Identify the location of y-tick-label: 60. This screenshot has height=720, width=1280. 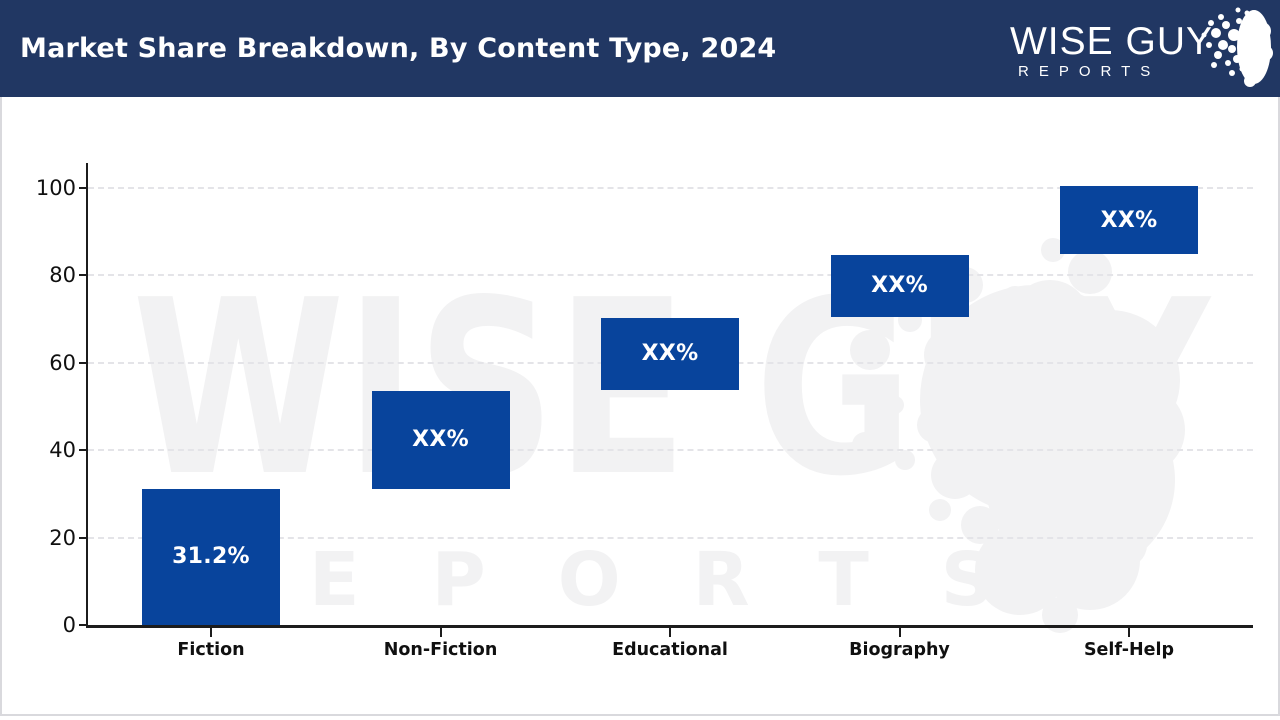
(62, 362).